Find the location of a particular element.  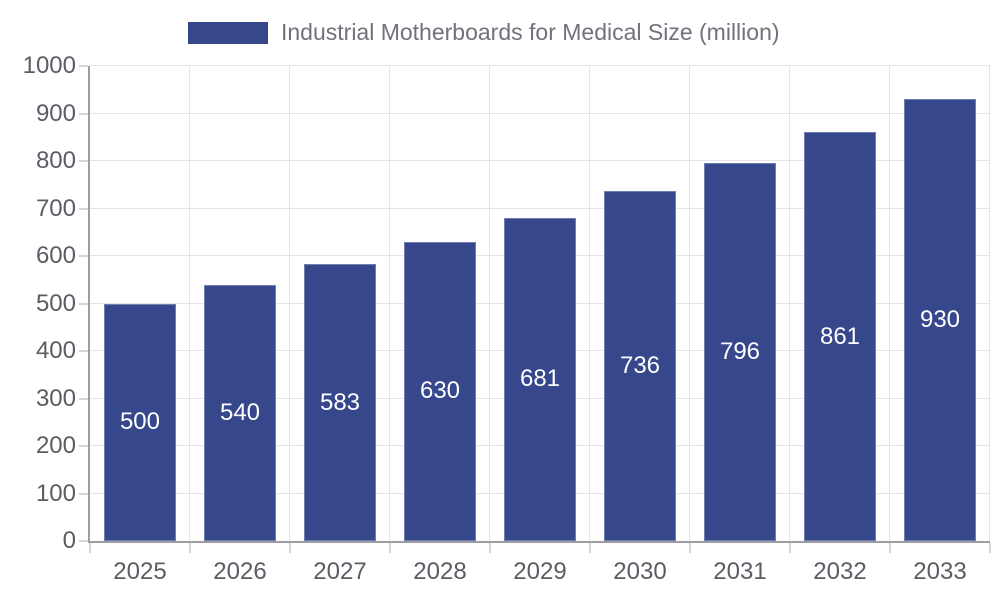

x-axis-tick-label: 2033 is located at coordinates (940, 571).